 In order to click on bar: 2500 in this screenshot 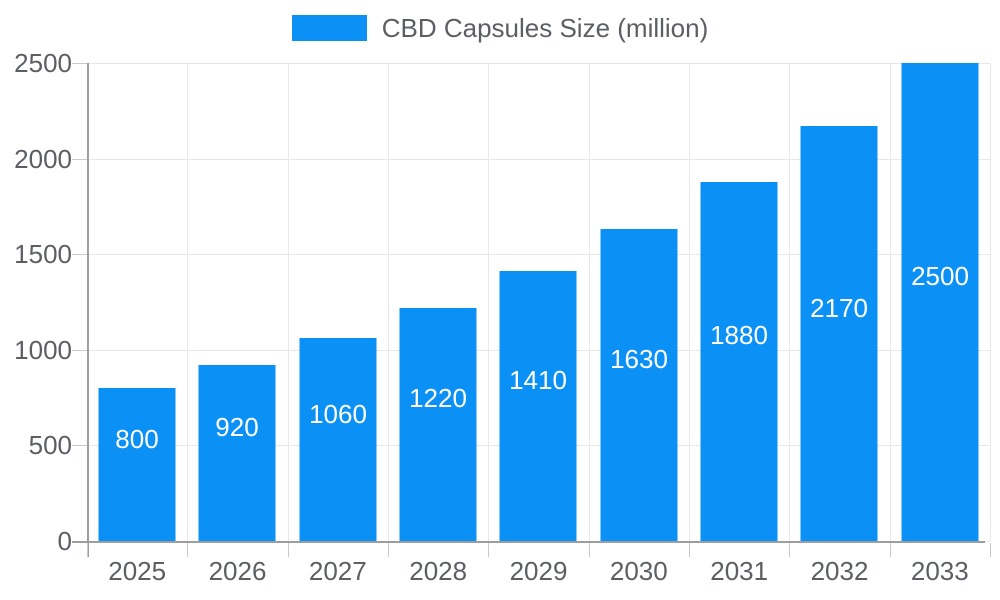, I will do `click(940, 302)`.